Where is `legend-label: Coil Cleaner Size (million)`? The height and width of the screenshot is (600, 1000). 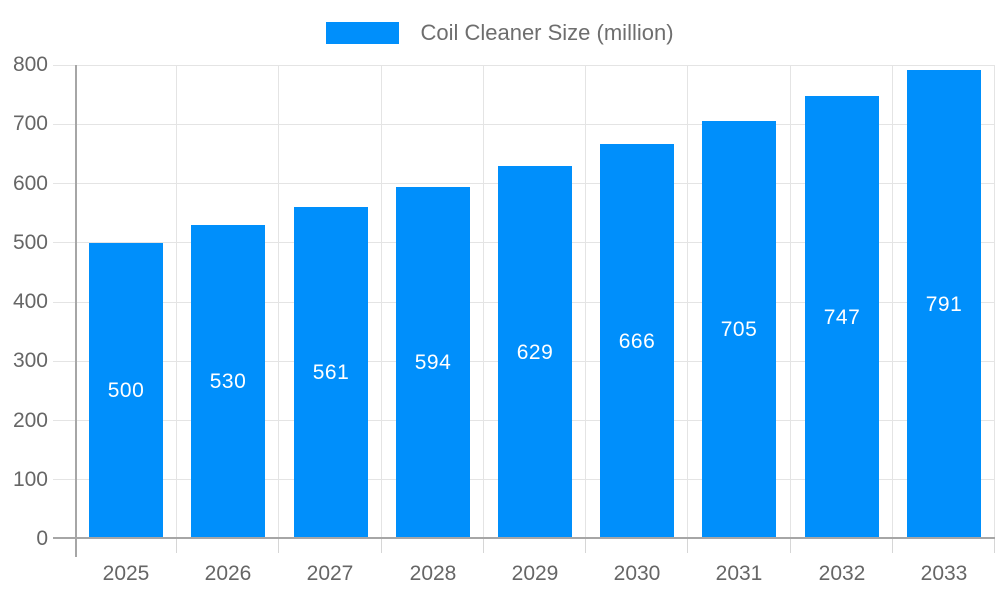 legend-label: Coil Cleaner Size (million) is located at coordinates (547, 32).